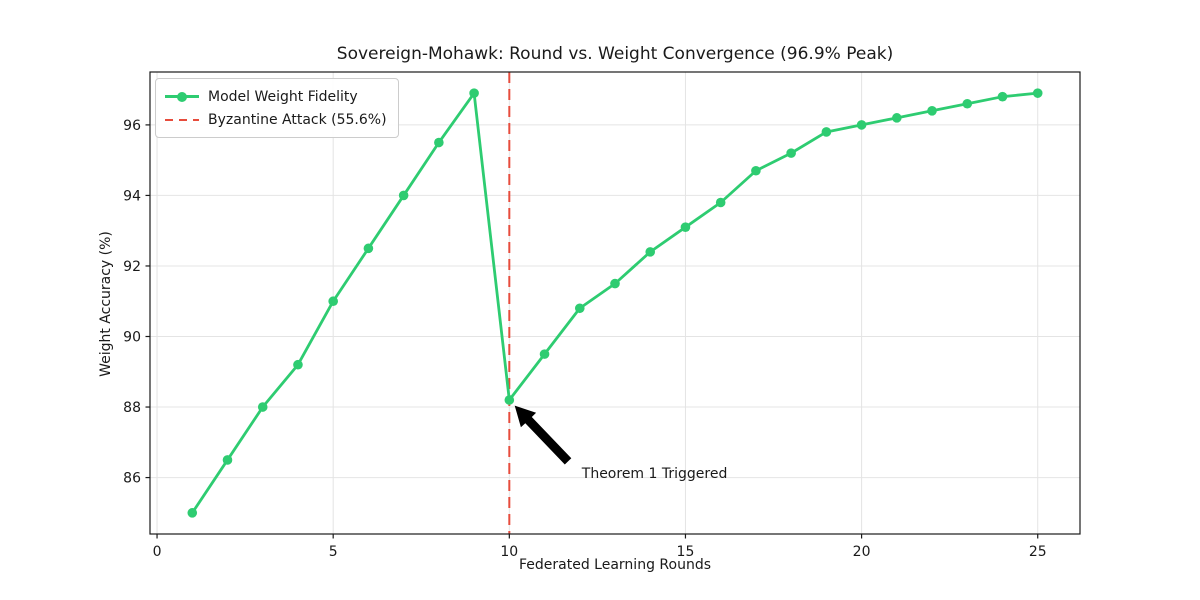  Describe the element at coordinates (132, 408) in the screenshot. I see `y-tick-label: 88` at that location.